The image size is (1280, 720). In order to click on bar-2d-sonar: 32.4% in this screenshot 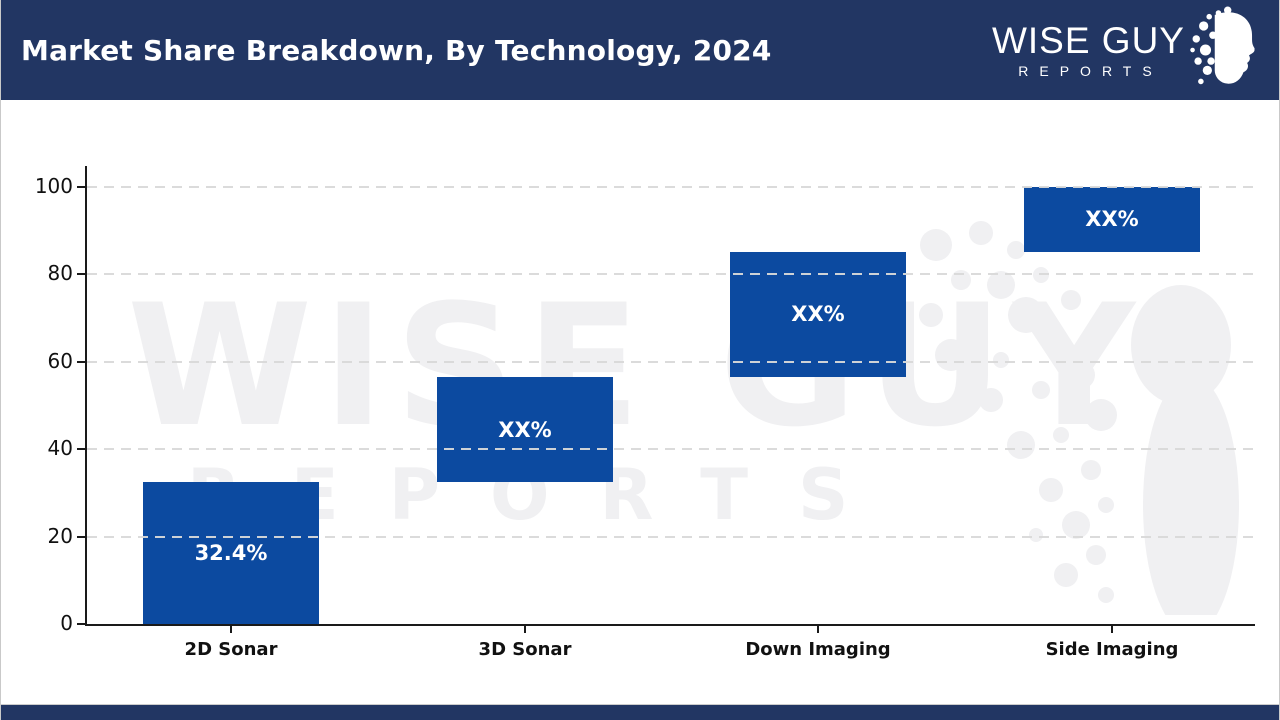, I will do `click(231, 553)`.